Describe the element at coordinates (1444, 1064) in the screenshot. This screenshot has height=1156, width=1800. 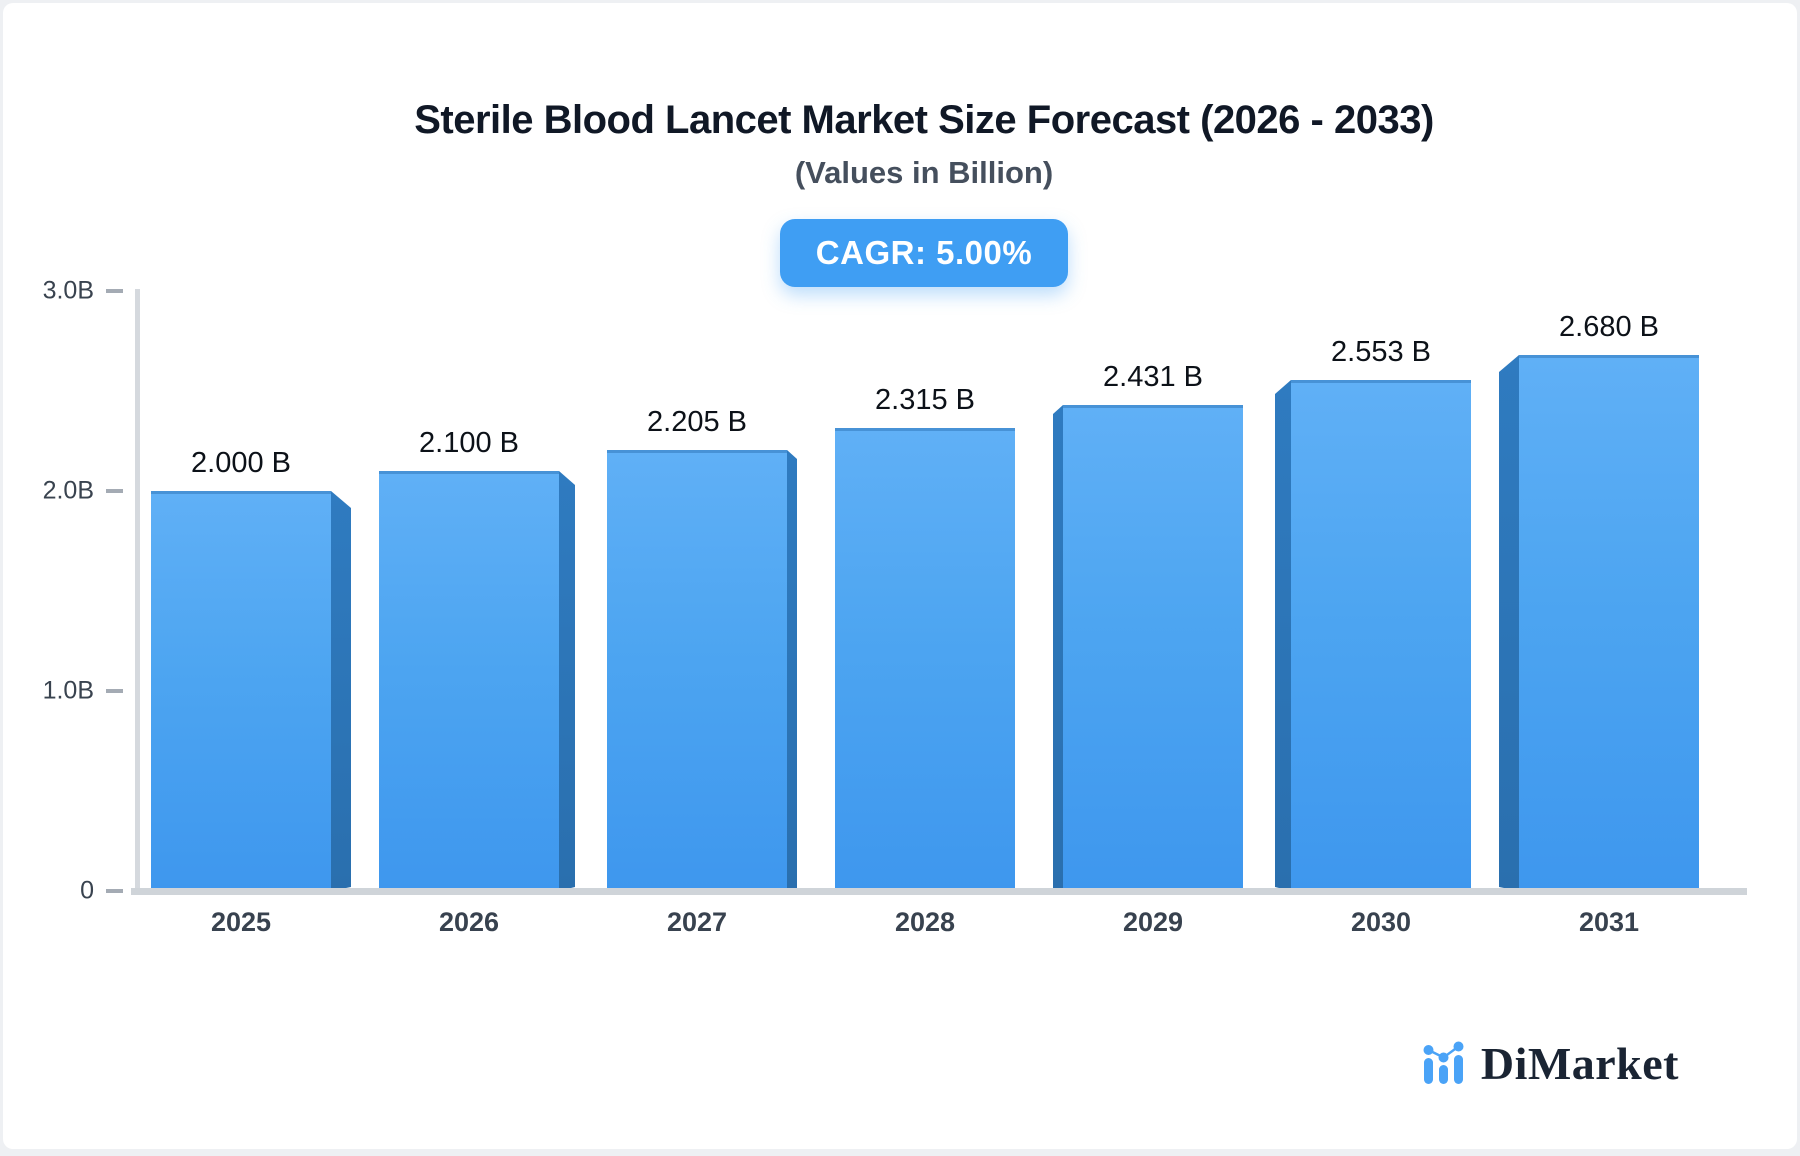
I see `mini-bar-chart-icon` at that location.